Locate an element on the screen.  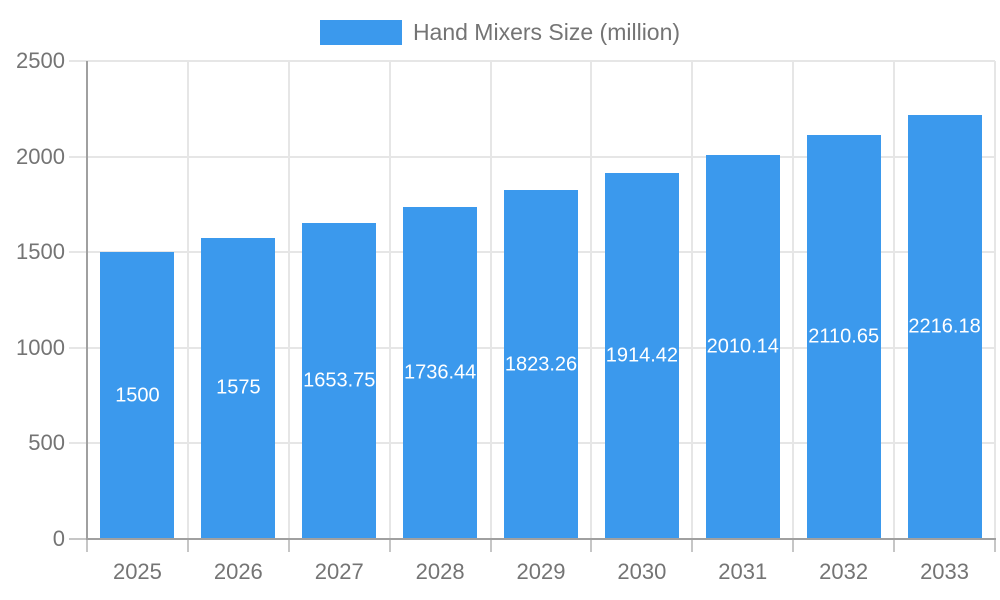
bar-value-label: 2110.65 is located at coordinates (844, 336).